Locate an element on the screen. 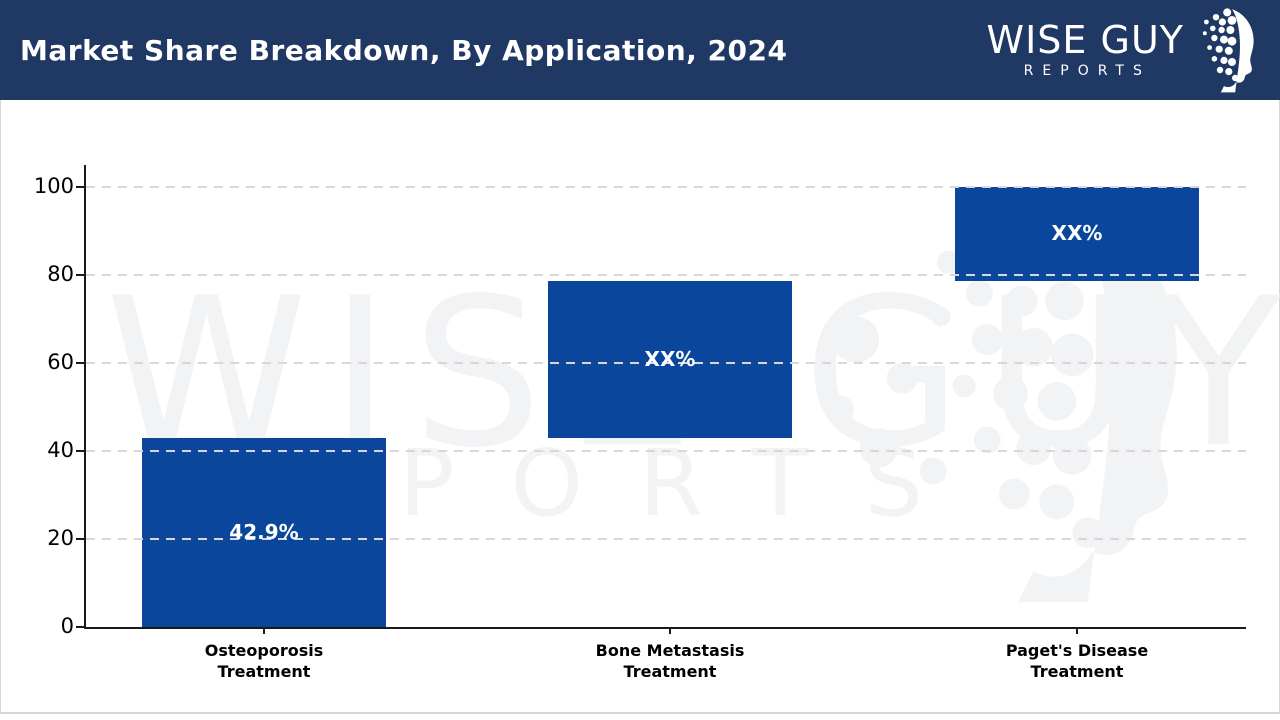 This screenshot has width=1280, height=720. brand-name: WISE GUY is located at coordinates (1085, 40).